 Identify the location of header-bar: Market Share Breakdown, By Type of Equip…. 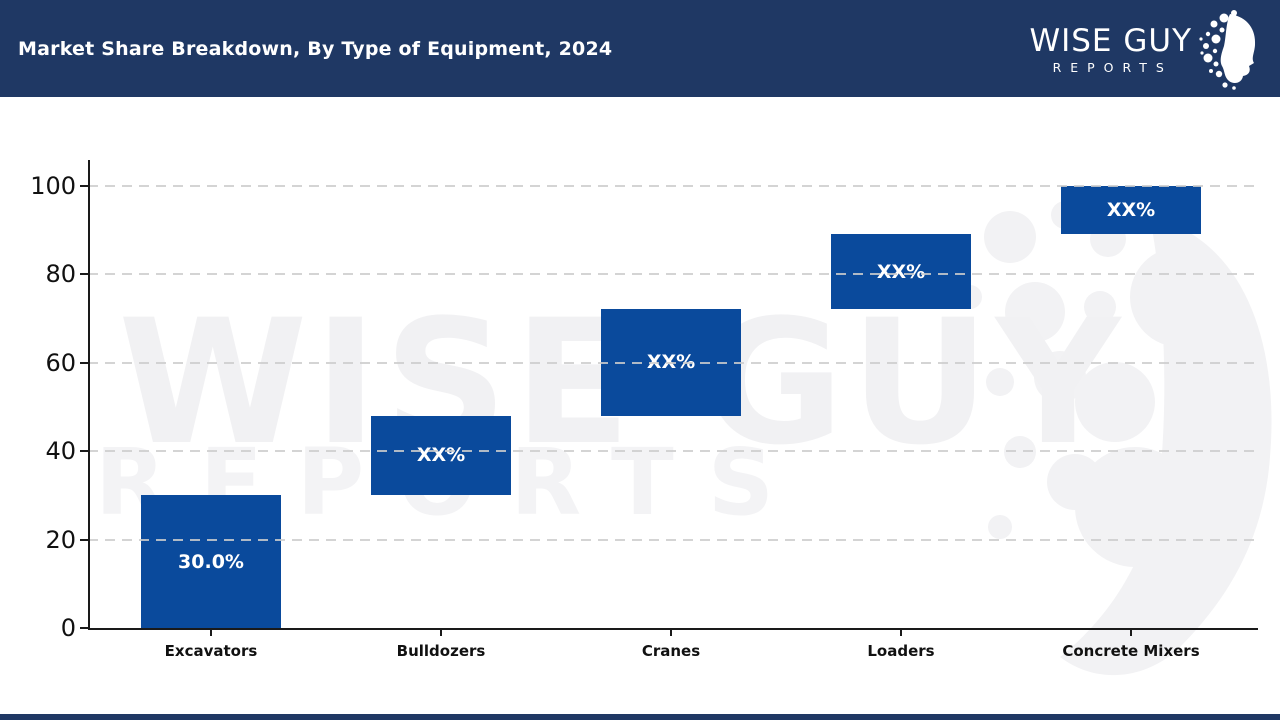
(640, 48).